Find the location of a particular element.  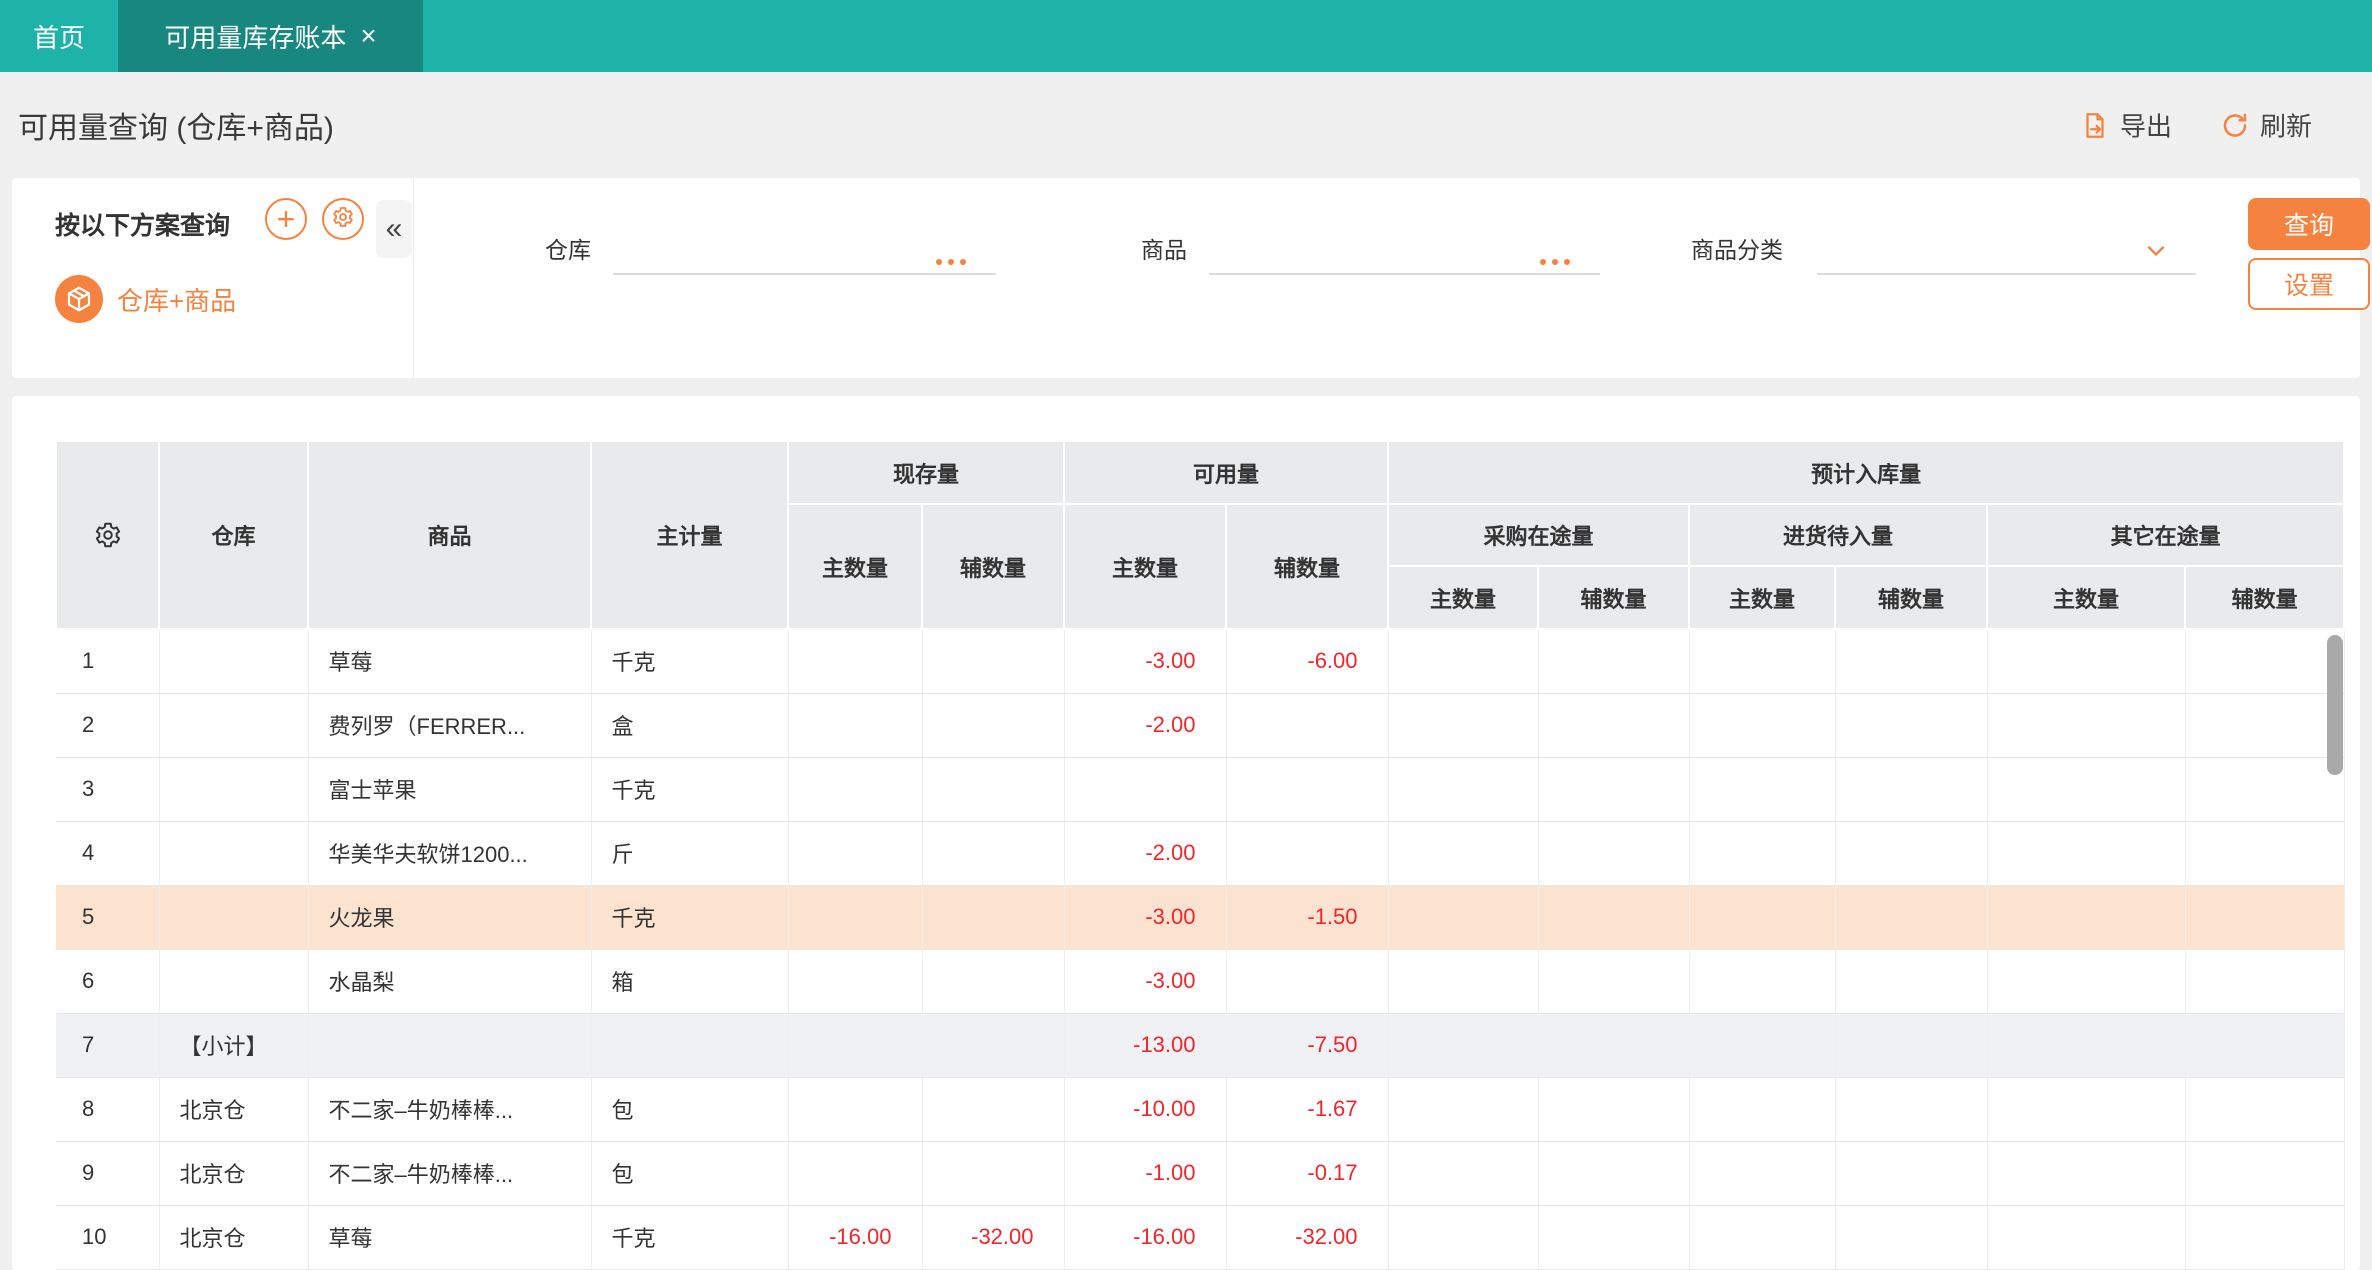

collapse-panel-button: « is located at coordinates (394, 229).